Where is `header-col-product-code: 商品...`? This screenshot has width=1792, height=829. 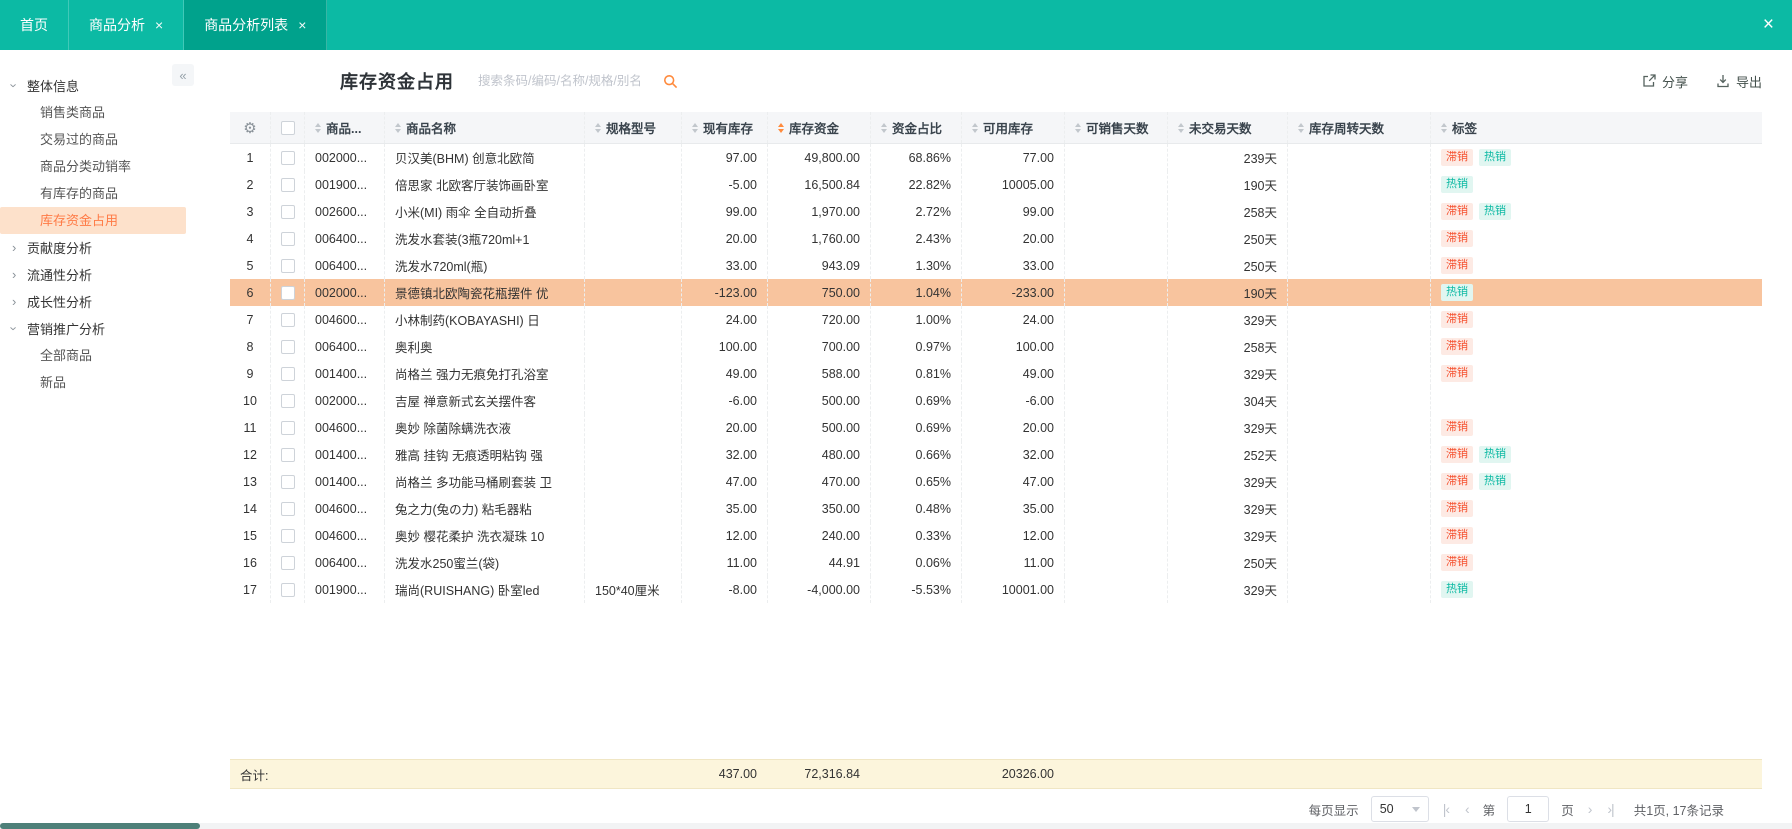 header-col-product-code: 商品... is located at coordinates (344, 127).